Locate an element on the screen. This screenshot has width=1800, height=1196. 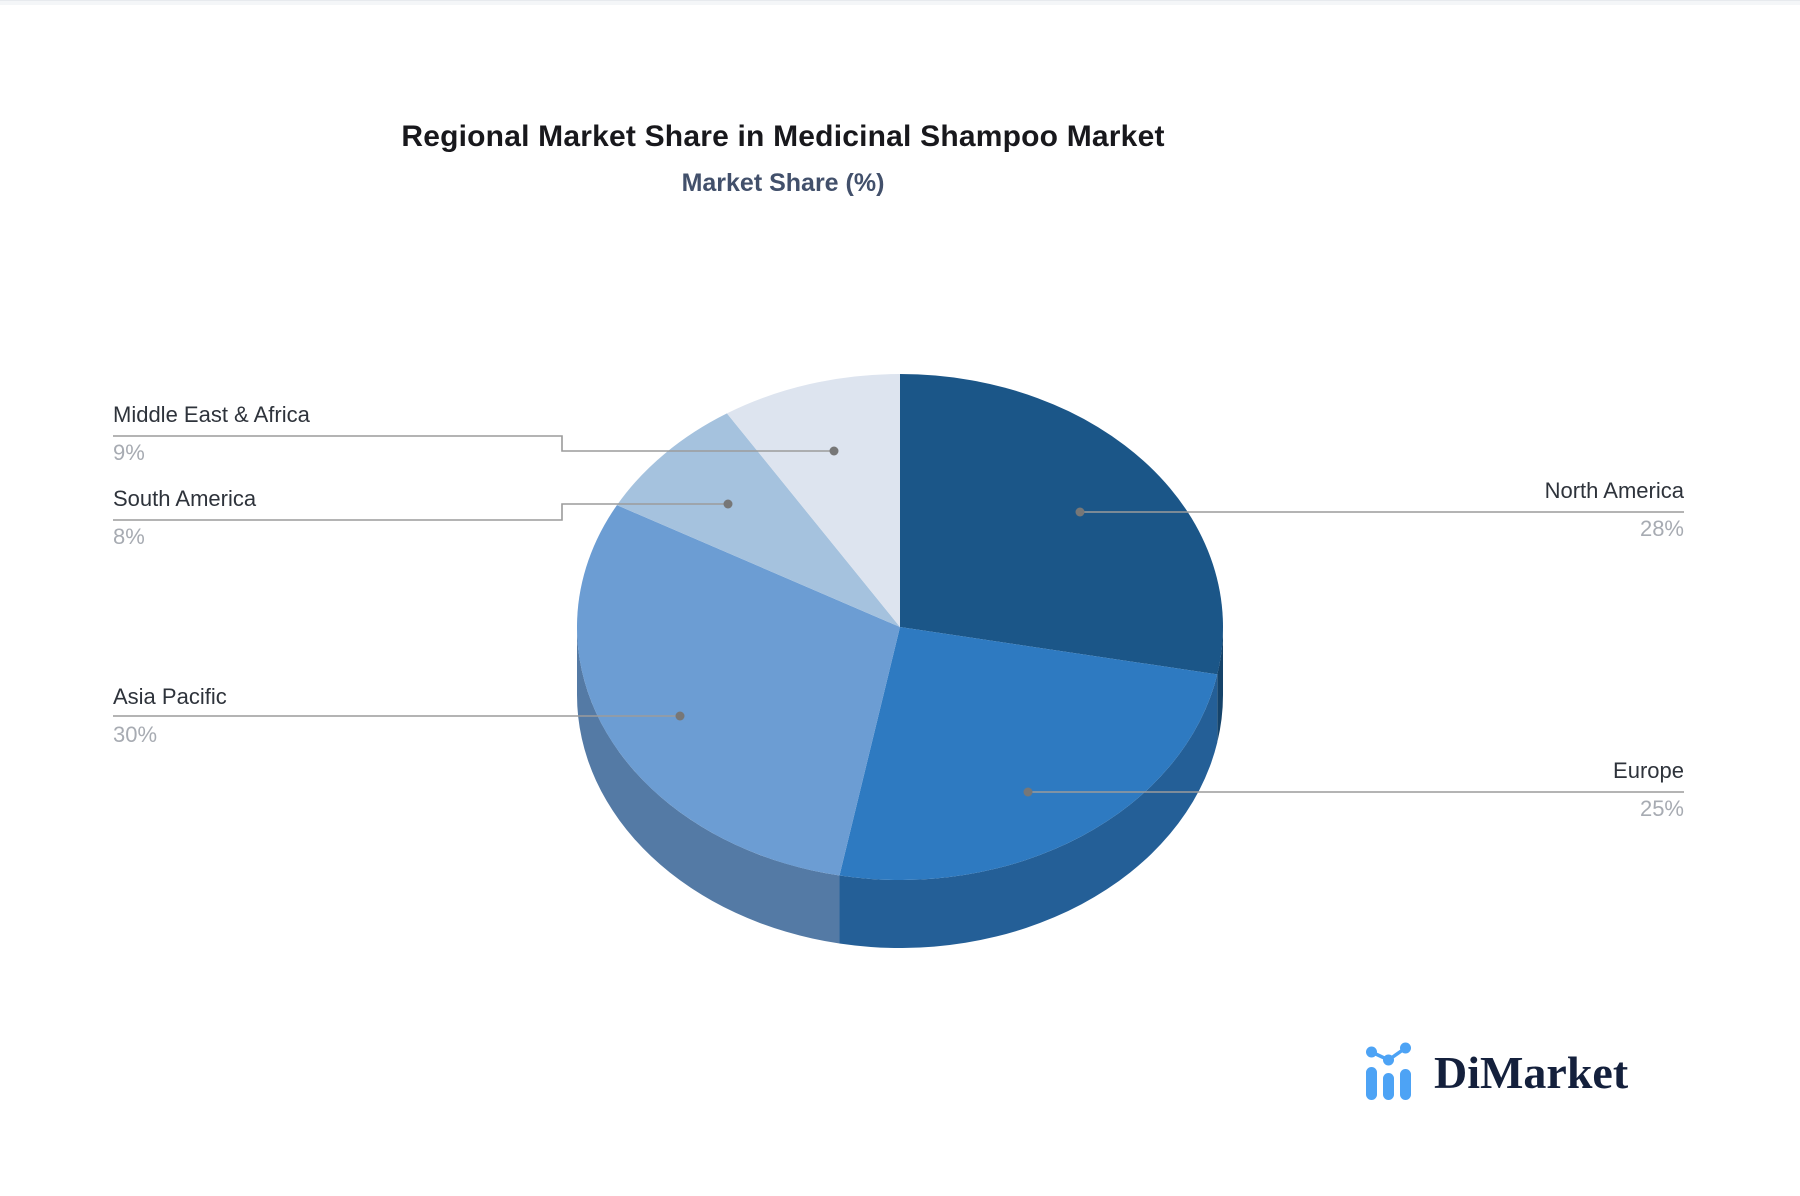
callout-dot-north-america is located at coordinates (1080, 512).